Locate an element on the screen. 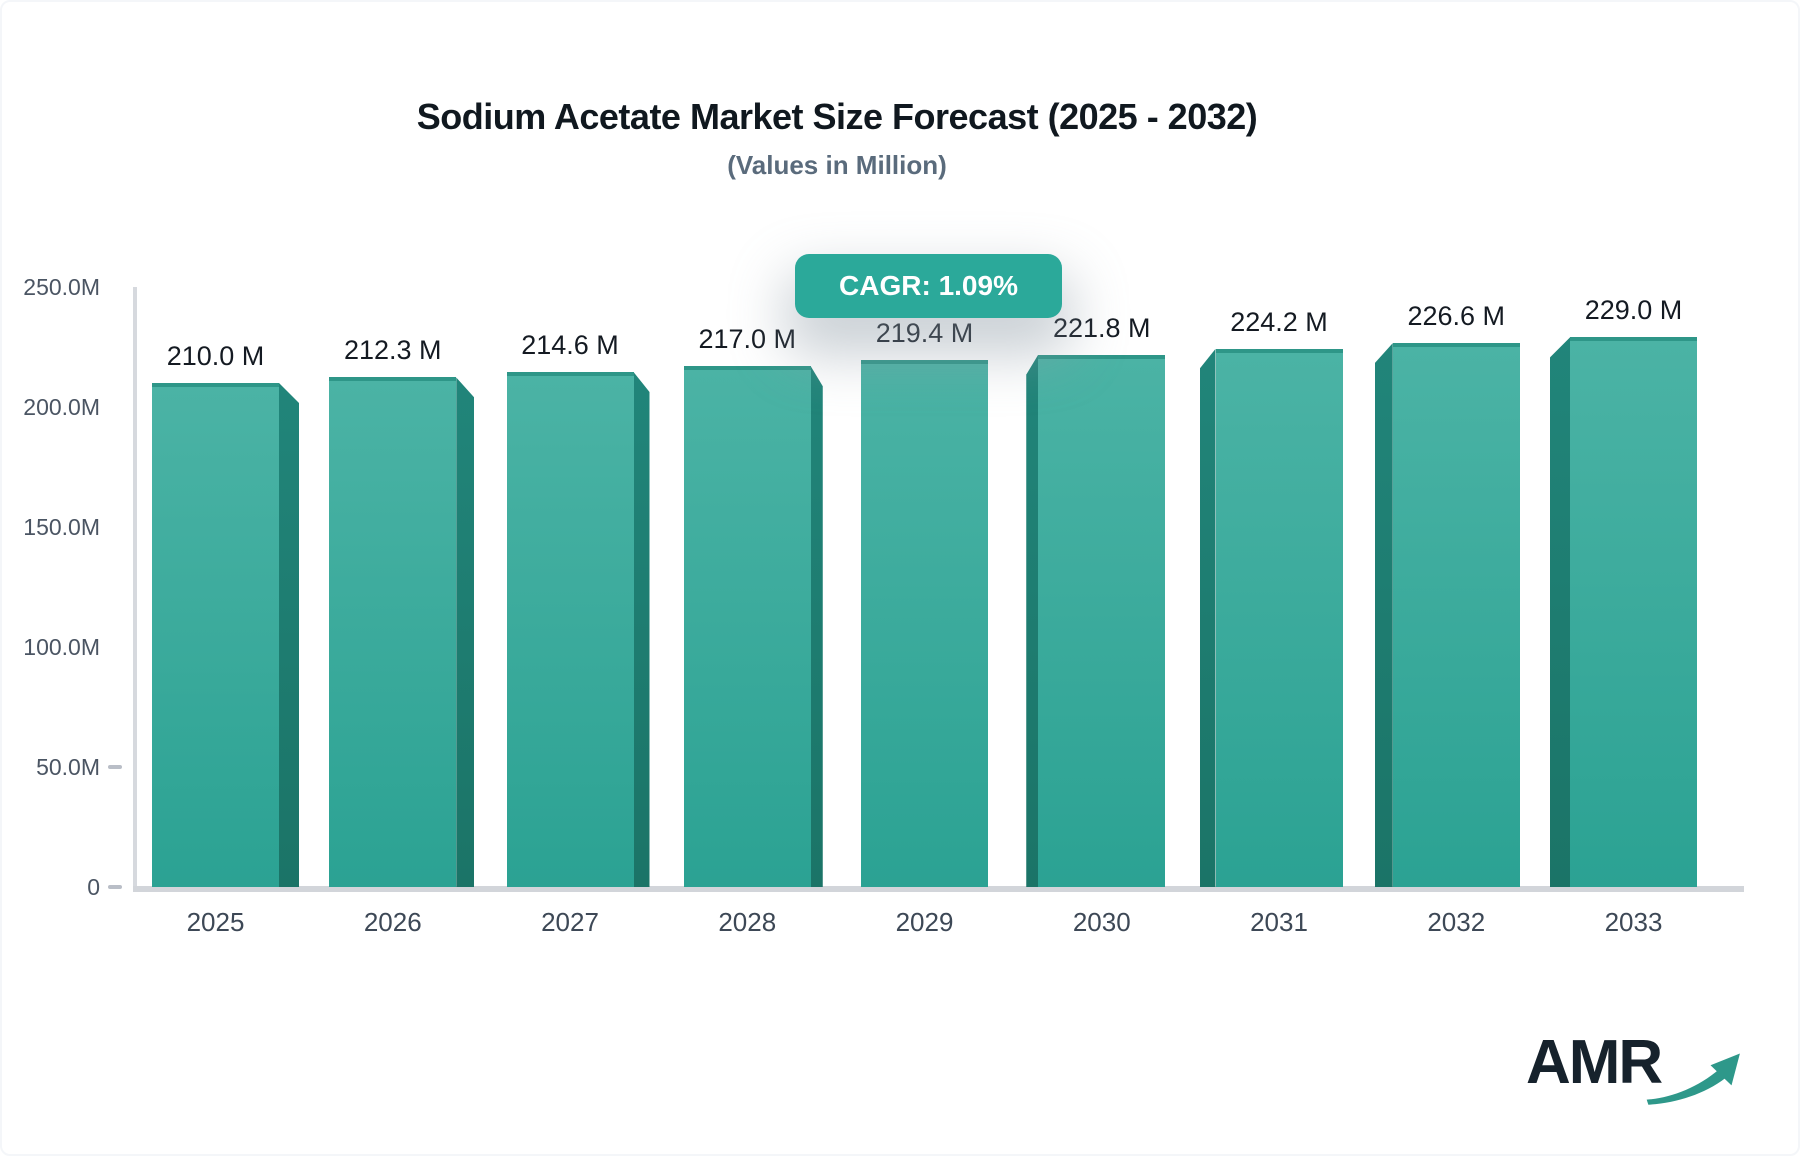  bar-value-label: 212.3 M is located at coordinates (392, 350).